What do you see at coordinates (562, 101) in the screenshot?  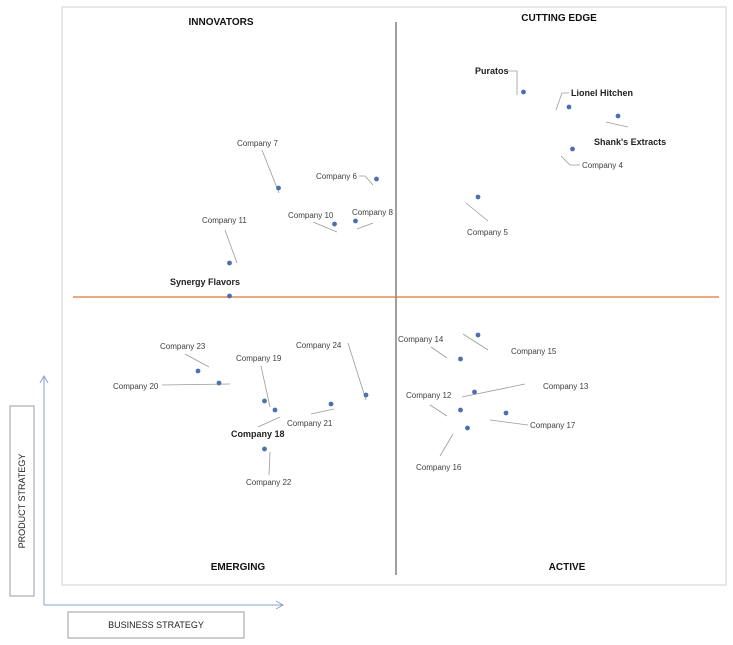 I see `leader-line-lionel-hitchen` at bounding box center [562, 101].